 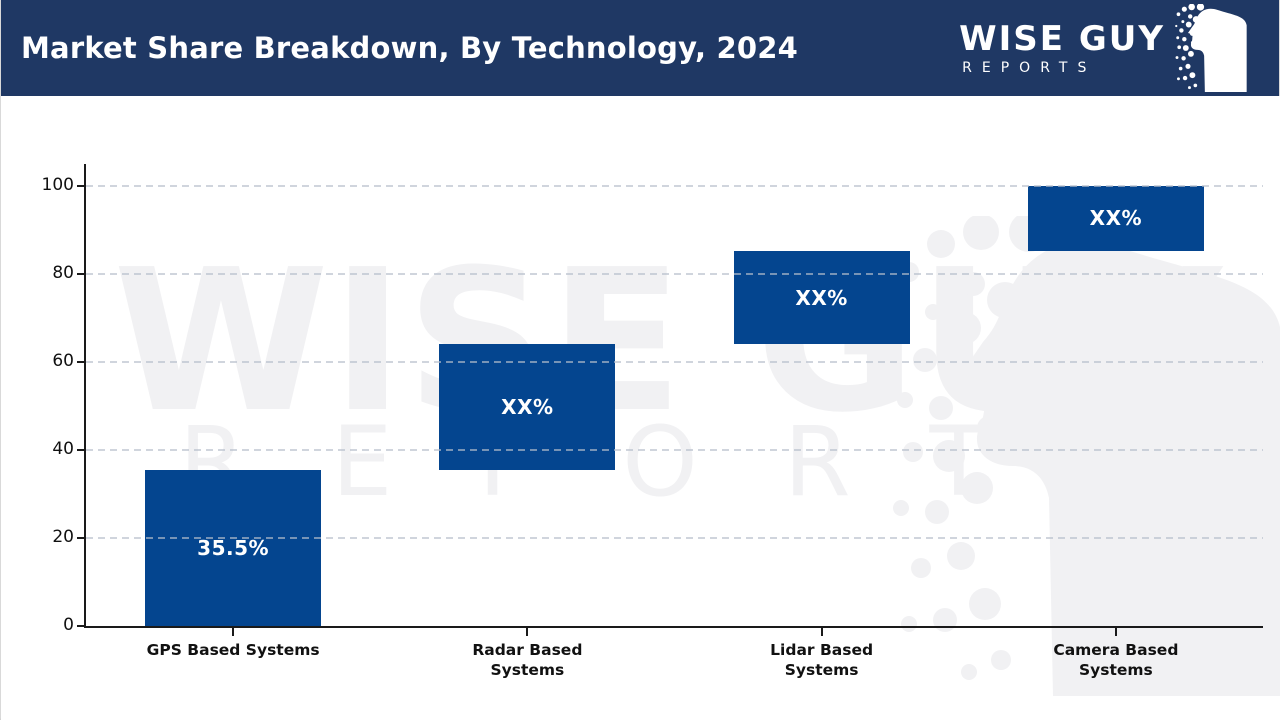 What do you see at coordinates (1211, 48) in the screenshot?
I see `wiseguy-face-icon` at bounding box center [1211, 48].